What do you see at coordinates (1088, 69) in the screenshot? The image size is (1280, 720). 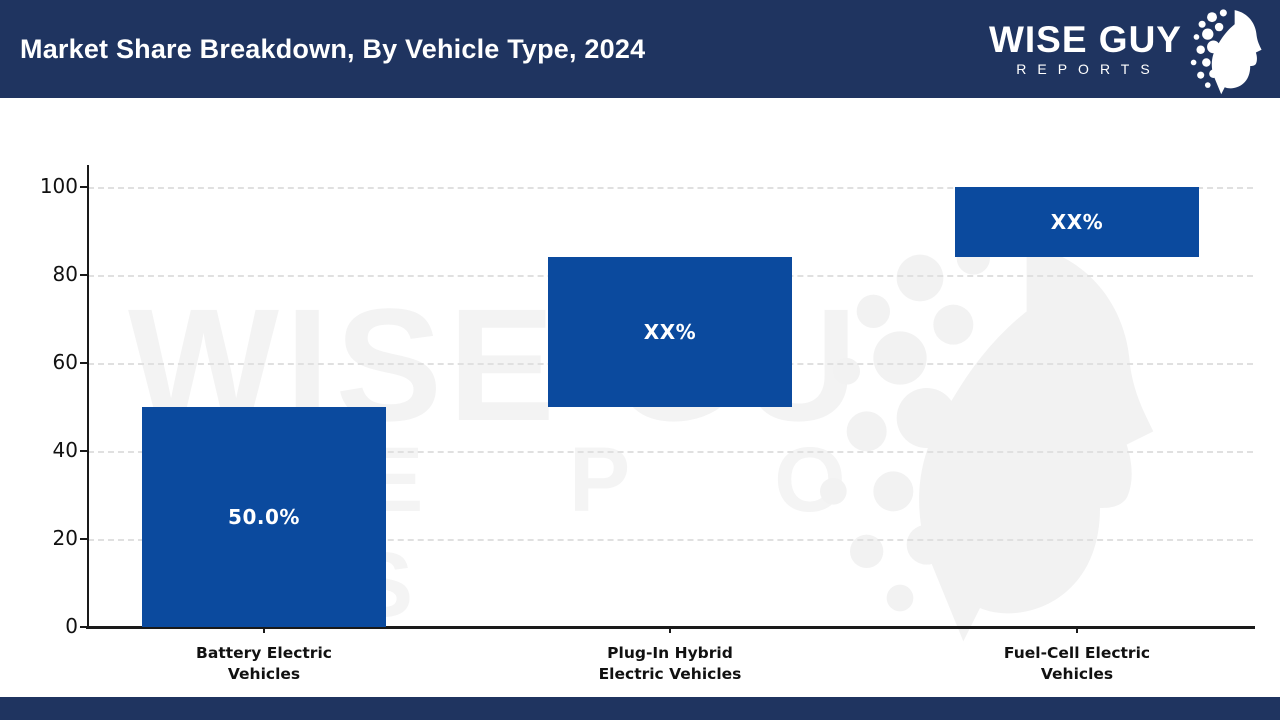 I see `brand-subname: REPORTS` at bounding box center [1088, 69].